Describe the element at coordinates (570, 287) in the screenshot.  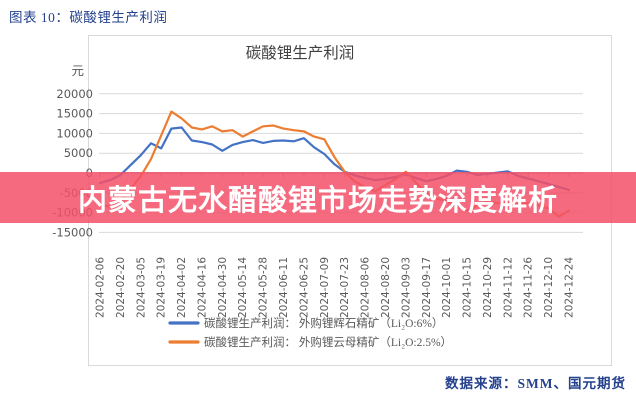
I see `x-tick-label: 2024-12-24` at that location.